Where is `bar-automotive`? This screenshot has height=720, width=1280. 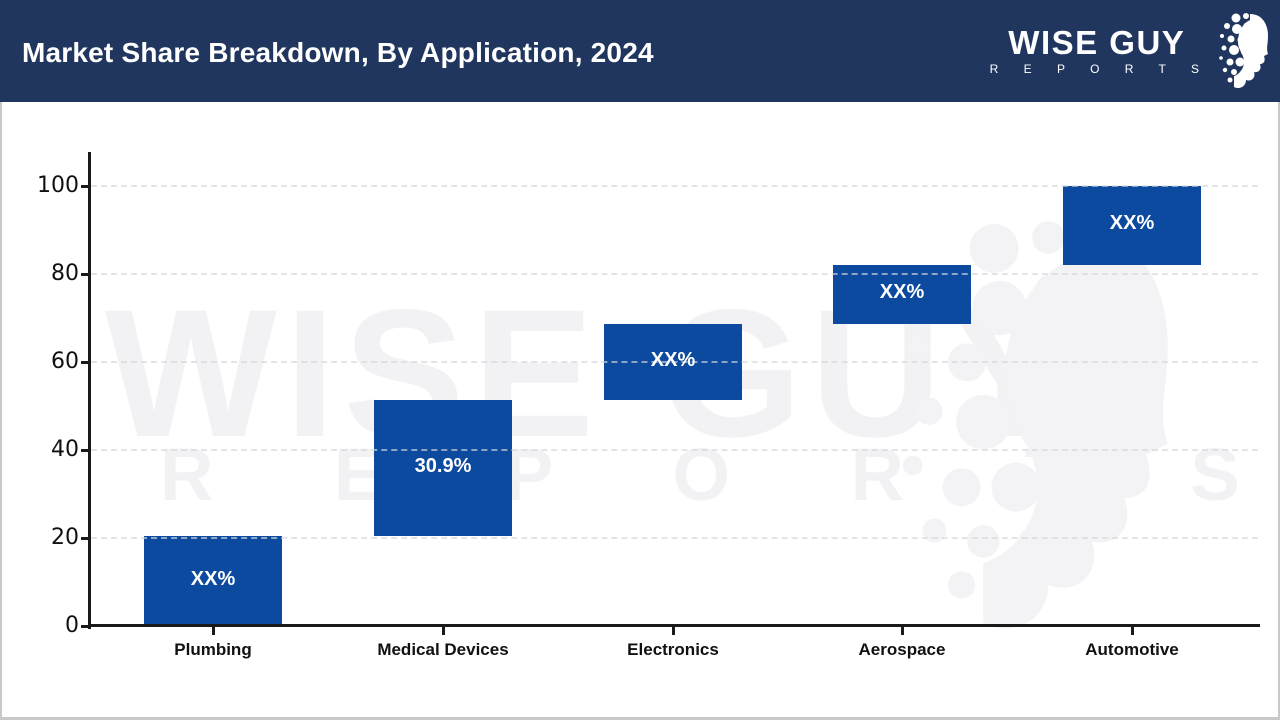 bar-automotive is located at coordinates (1132, 225).